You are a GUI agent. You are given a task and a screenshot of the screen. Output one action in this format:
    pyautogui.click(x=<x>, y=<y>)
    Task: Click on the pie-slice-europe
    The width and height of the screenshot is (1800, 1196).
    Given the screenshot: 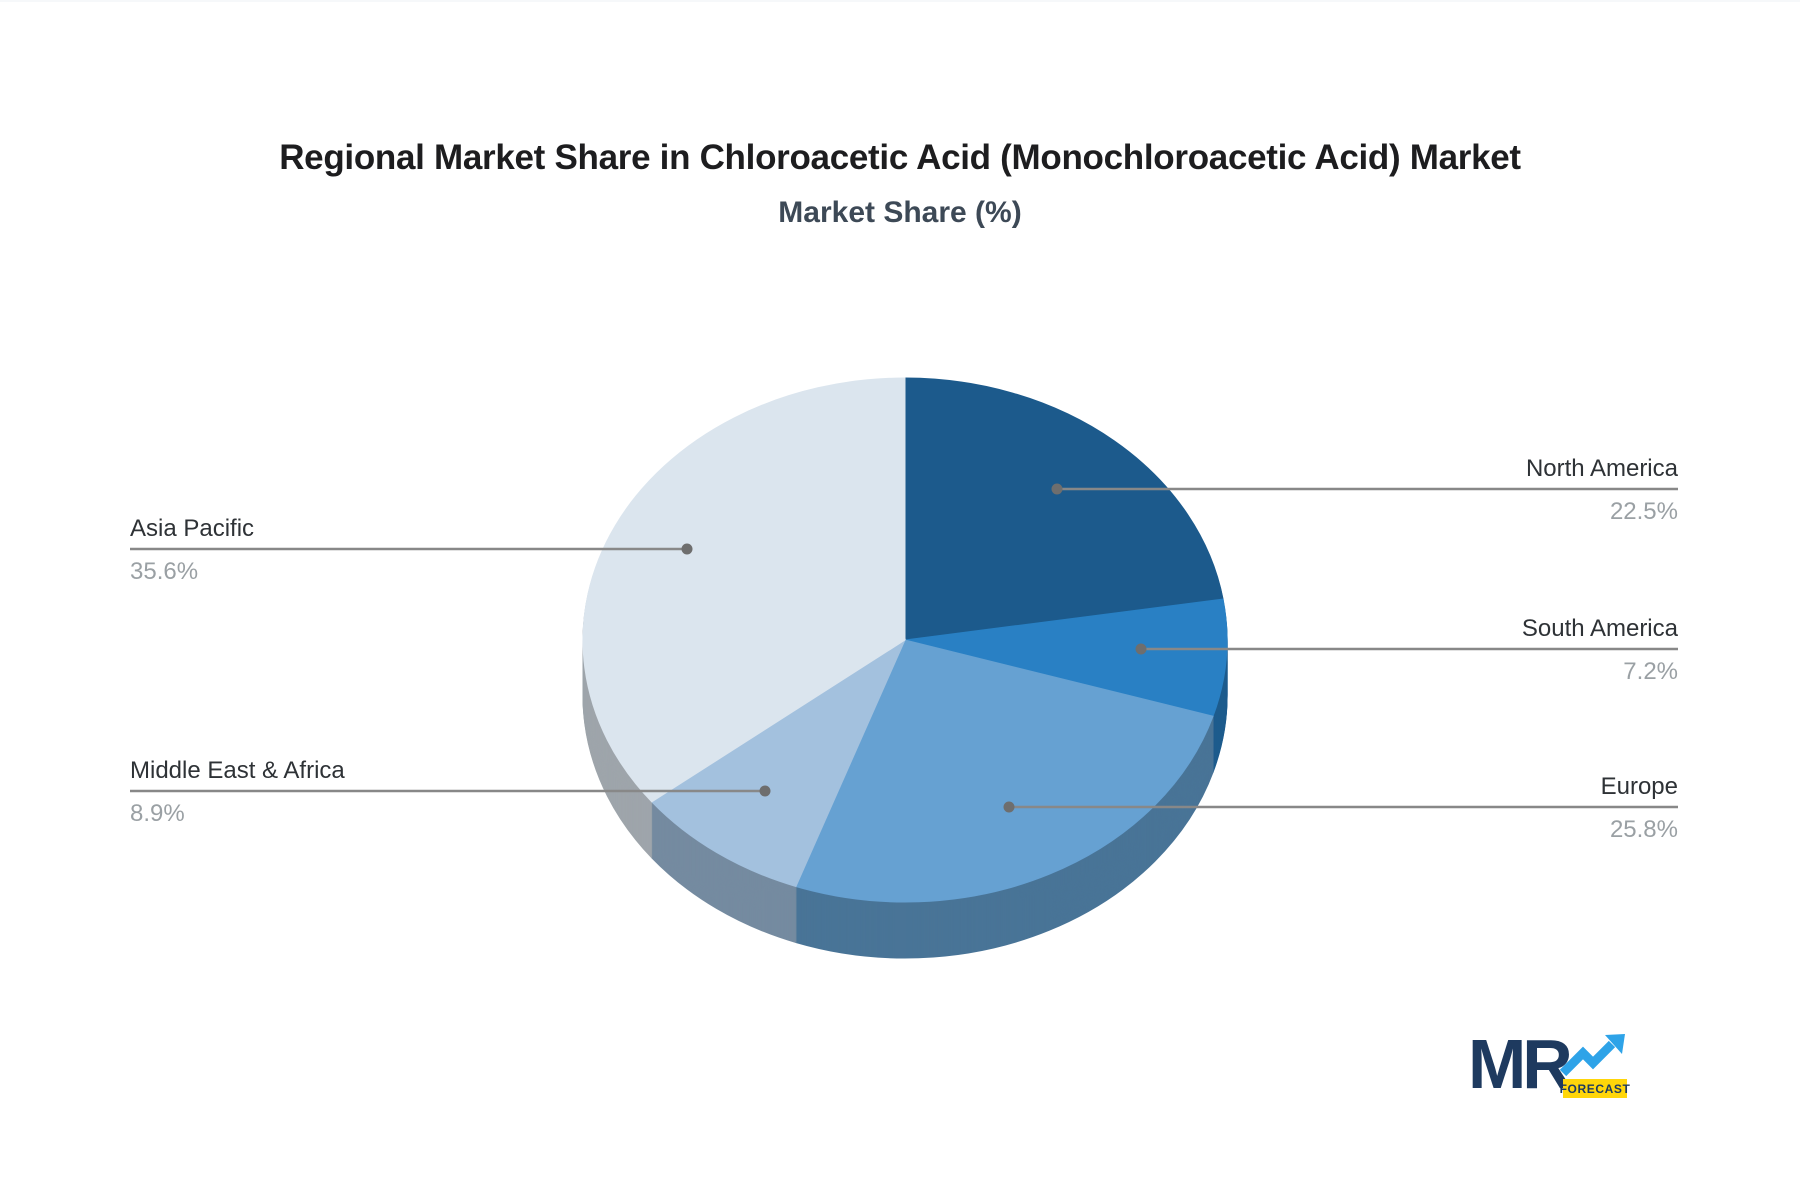 What is the action you would take?
    pyautogui.click(x=1004, y=771)
    